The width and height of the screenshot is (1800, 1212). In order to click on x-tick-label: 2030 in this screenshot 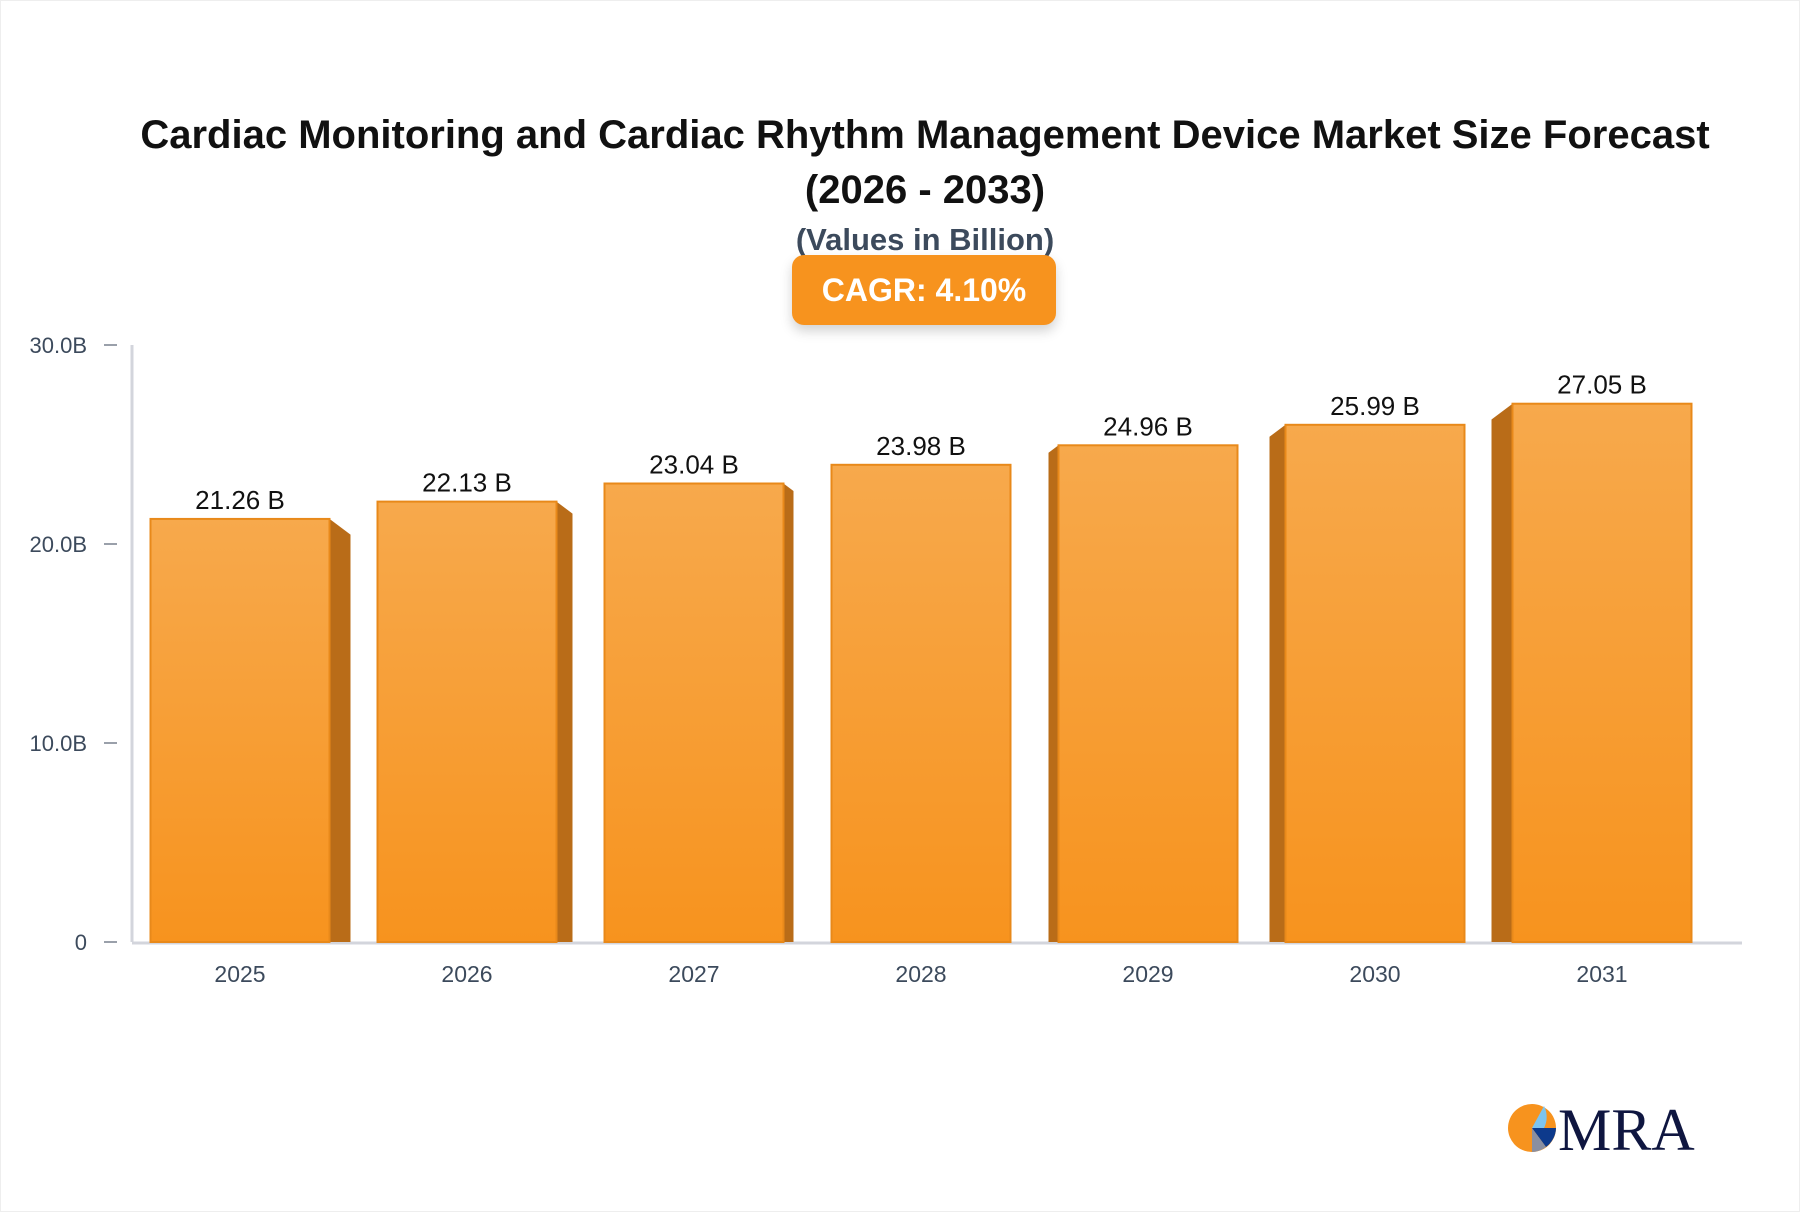, I will do `click(1374, 974)`.